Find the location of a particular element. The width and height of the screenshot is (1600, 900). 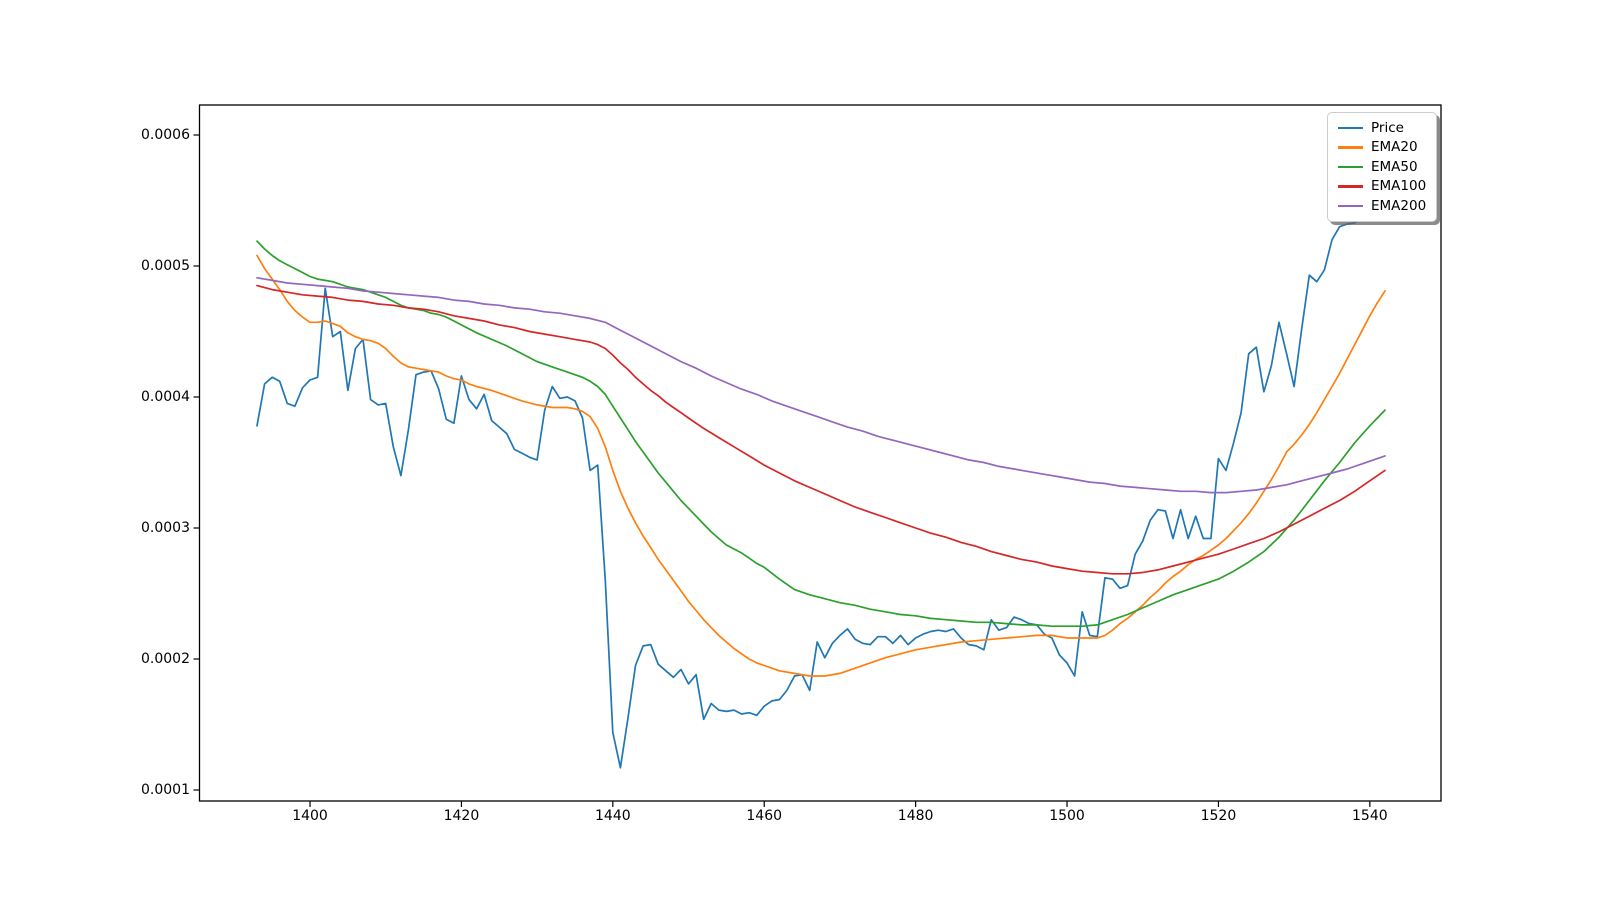

legend-entry-ema50: EMA50 is located at coordinates (1383, 167).